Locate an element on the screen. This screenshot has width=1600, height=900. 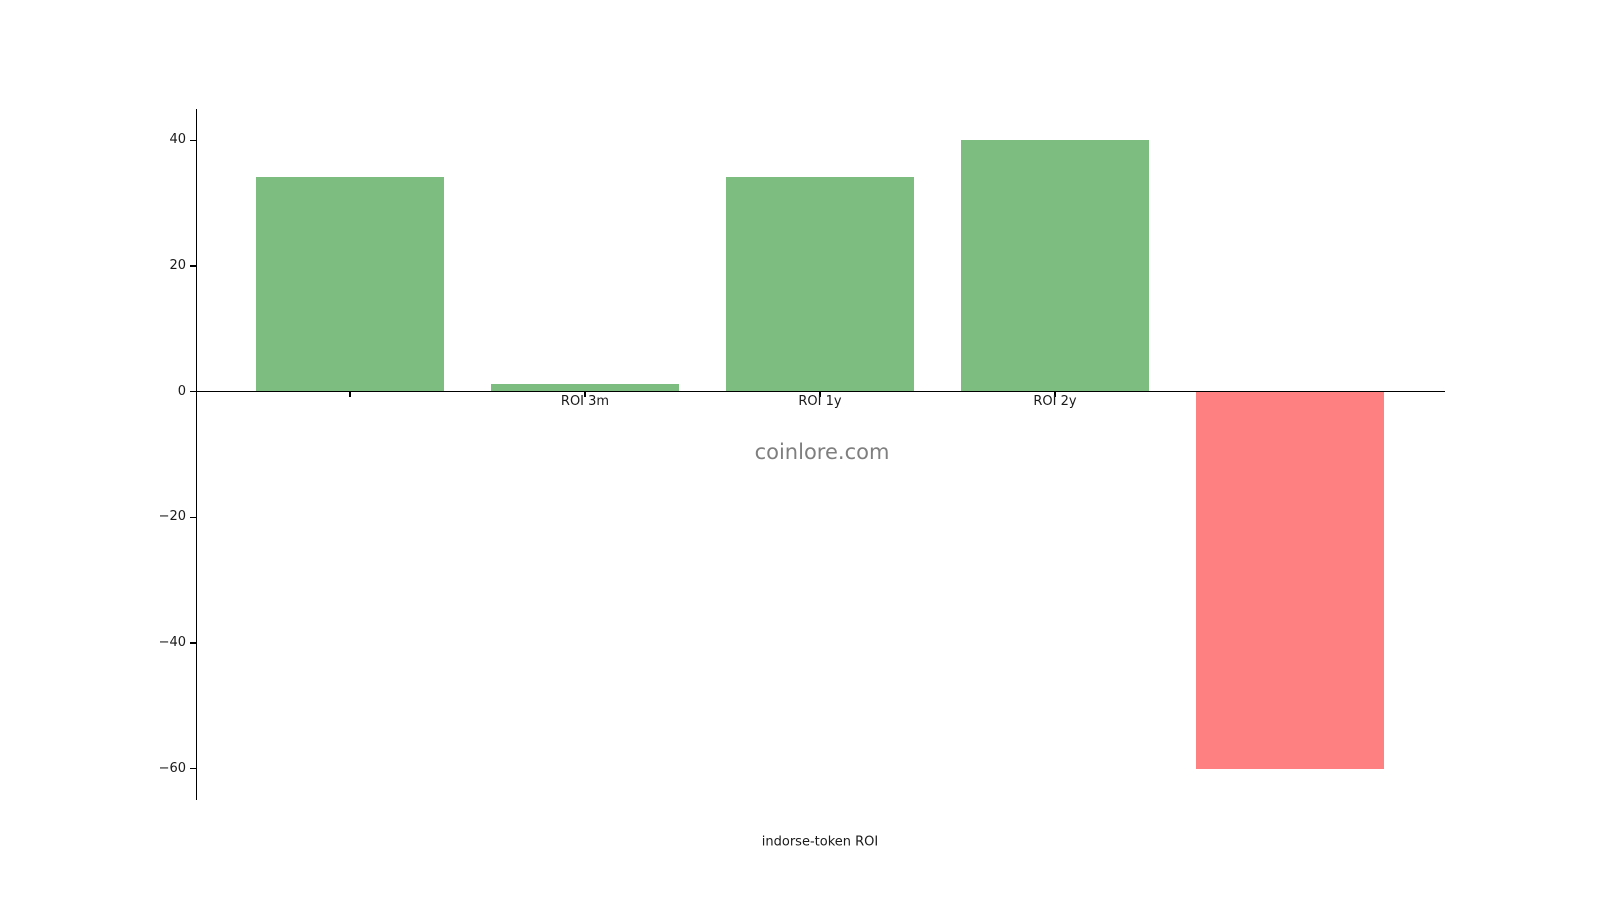
chart-title: indorse-token ROI is located at coordinates (820, 842).